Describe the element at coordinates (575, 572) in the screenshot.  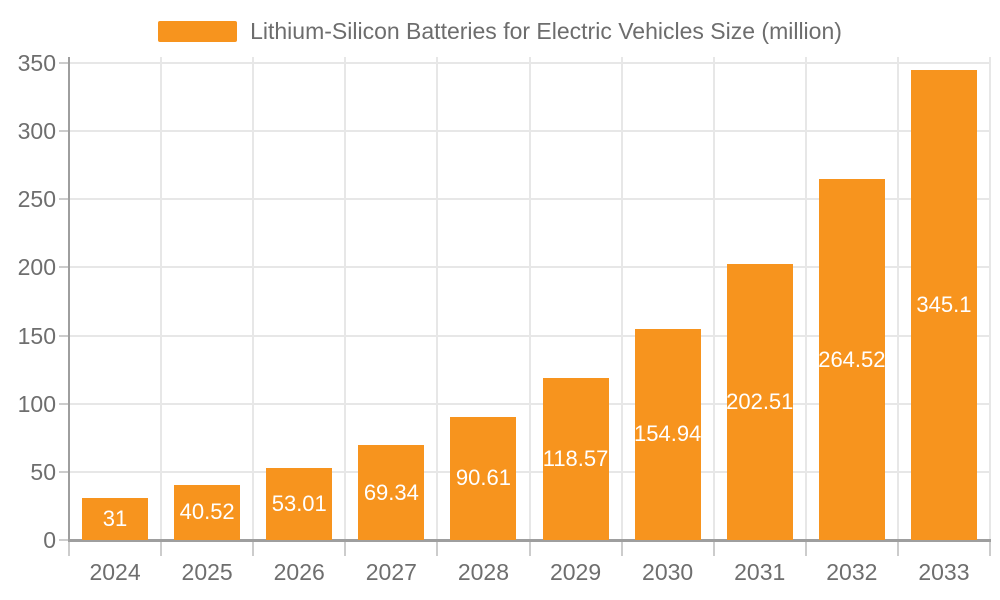
I see `x-axis-category-label: 2029` at that location.